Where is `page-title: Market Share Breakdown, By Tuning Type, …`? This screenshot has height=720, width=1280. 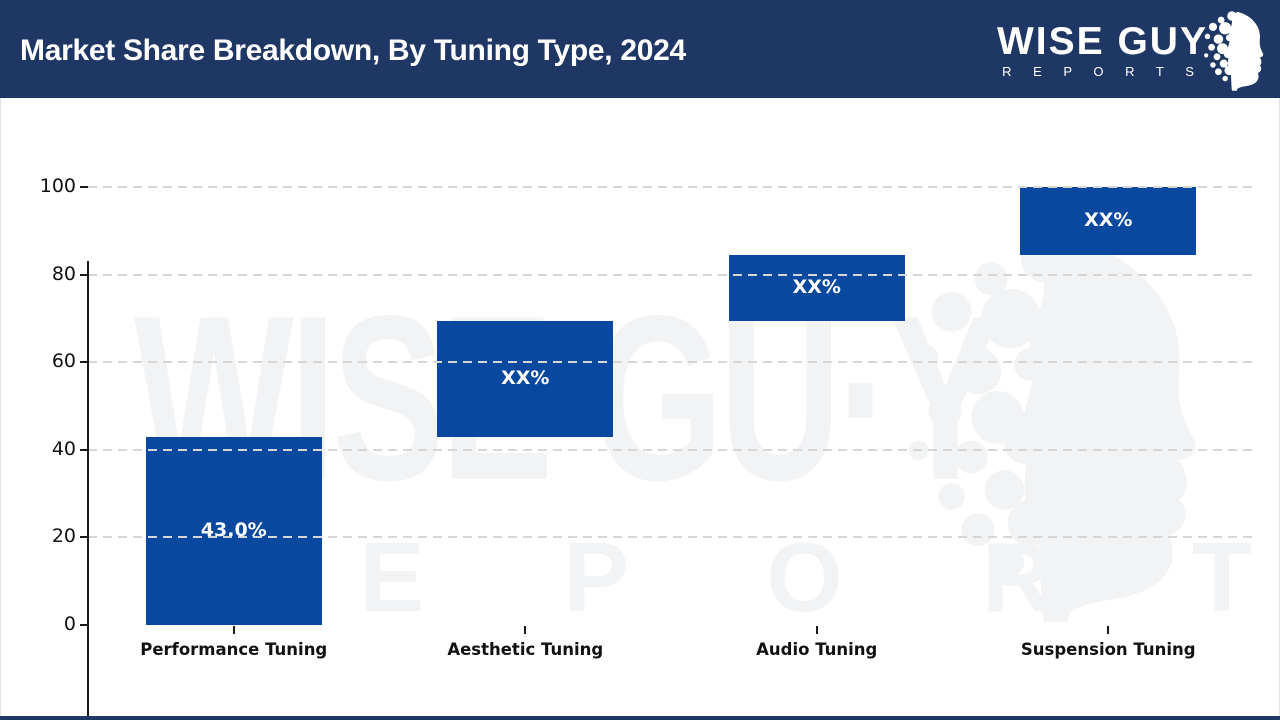 page-title: Market Share Breakdown, By Tuning Type, … is located at coordinates (353, 50).